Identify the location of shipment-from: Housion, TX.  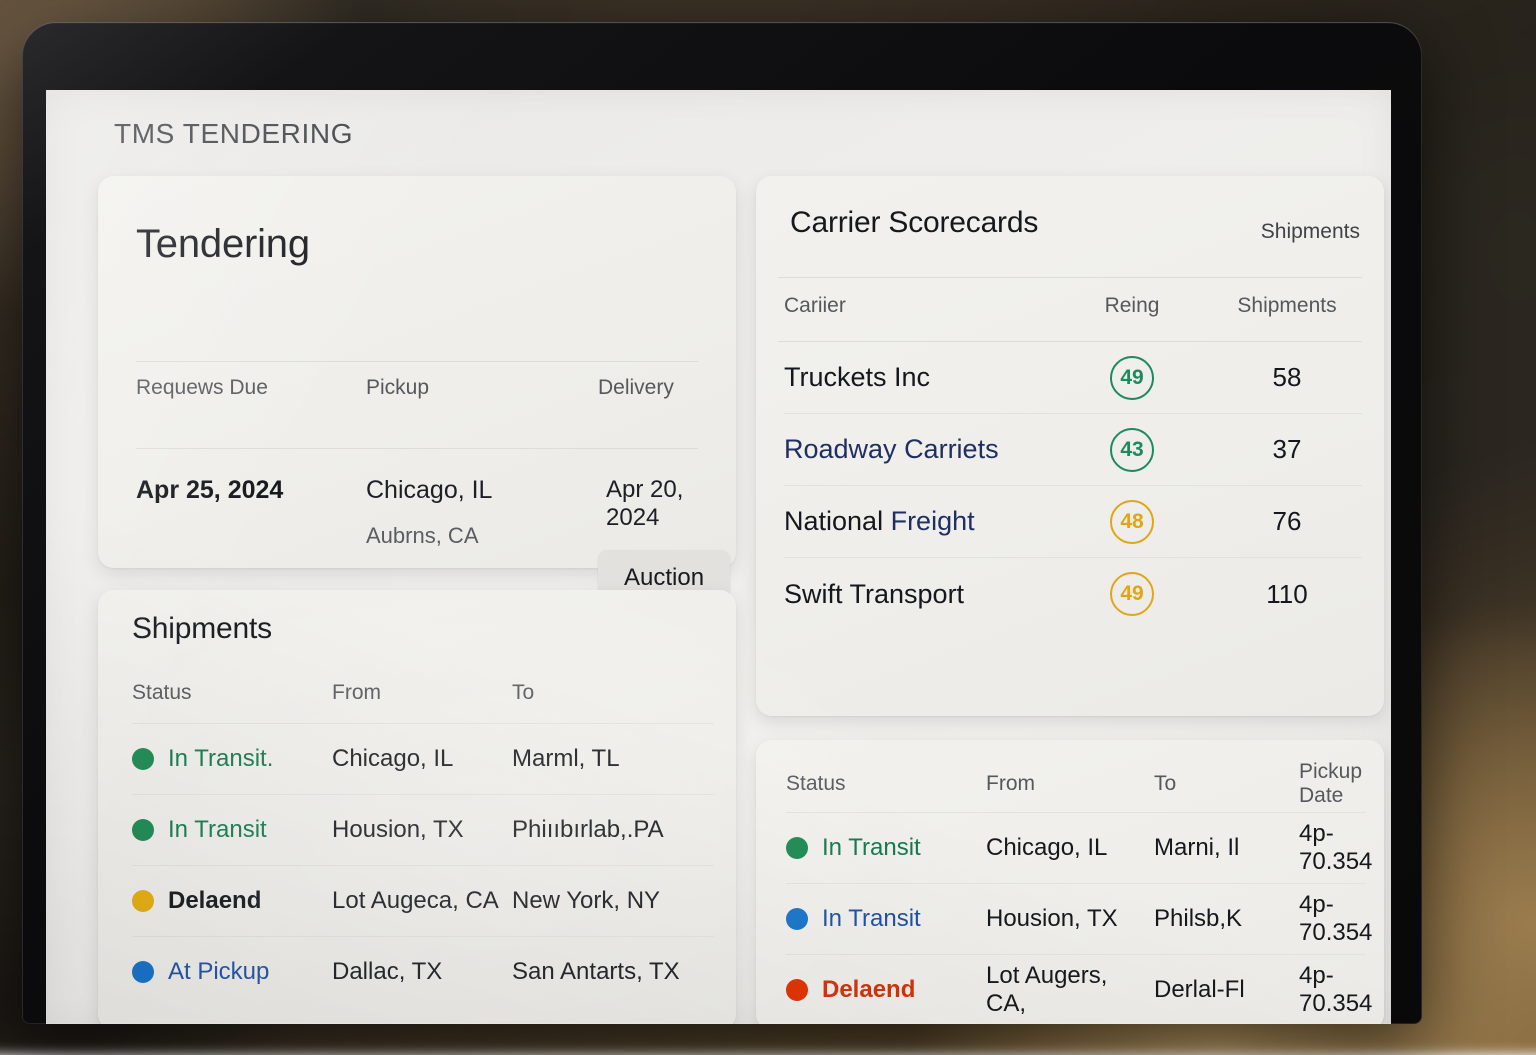
(1052, 918).